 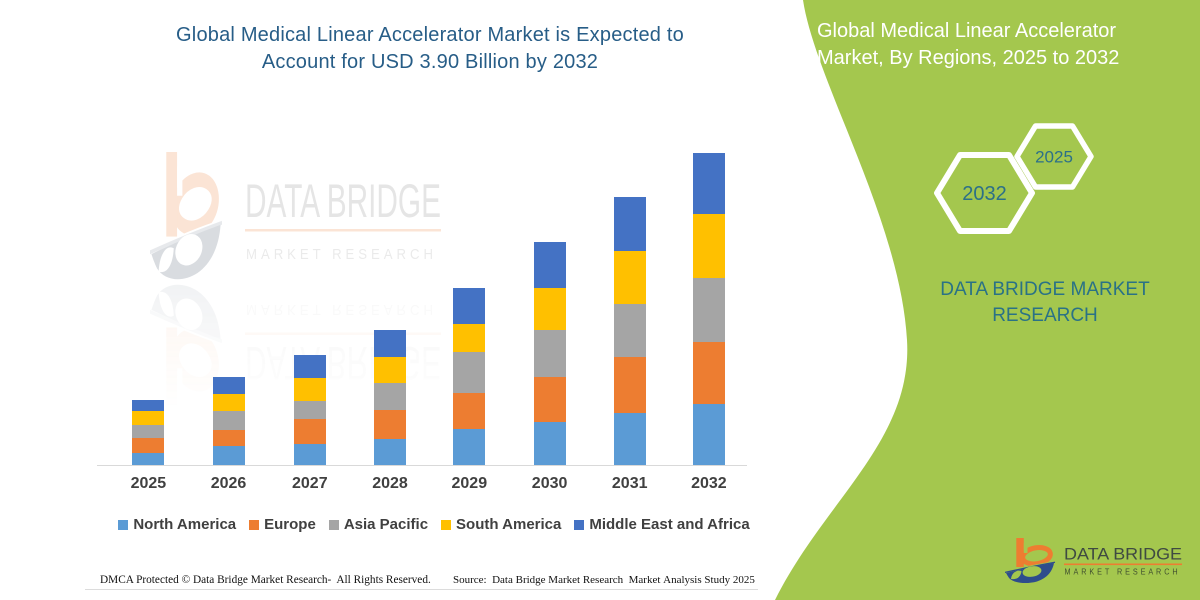 What do you see at coordinates (1054, 157) in the screenshot?
I see `svg-text: 2025` at bounding box center [1054, 157].